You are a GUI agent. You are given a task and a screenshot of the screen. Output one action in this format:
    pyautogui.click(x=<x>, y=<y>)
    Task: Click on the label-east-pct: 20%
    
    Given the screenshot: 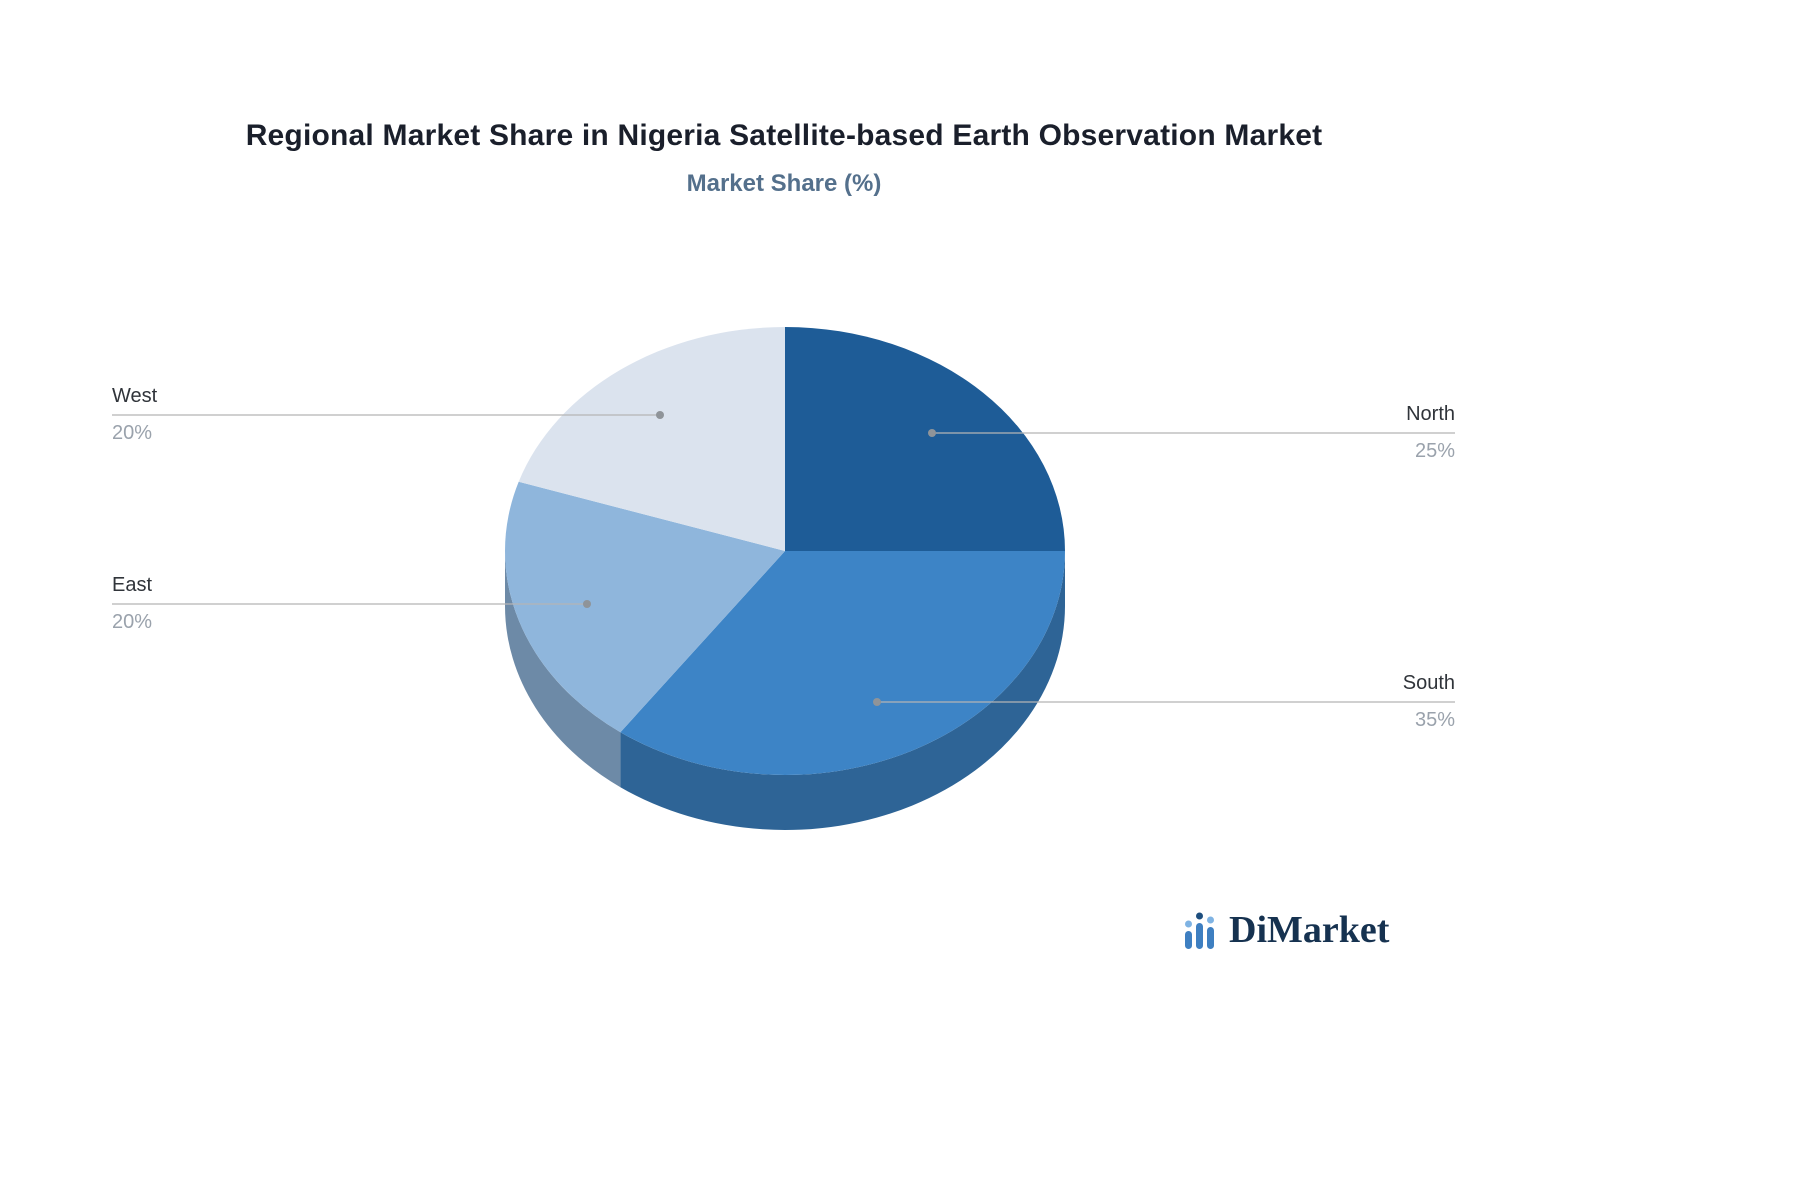 What is the action you would take?
    pyautogui.click(x=132, y=622)
    